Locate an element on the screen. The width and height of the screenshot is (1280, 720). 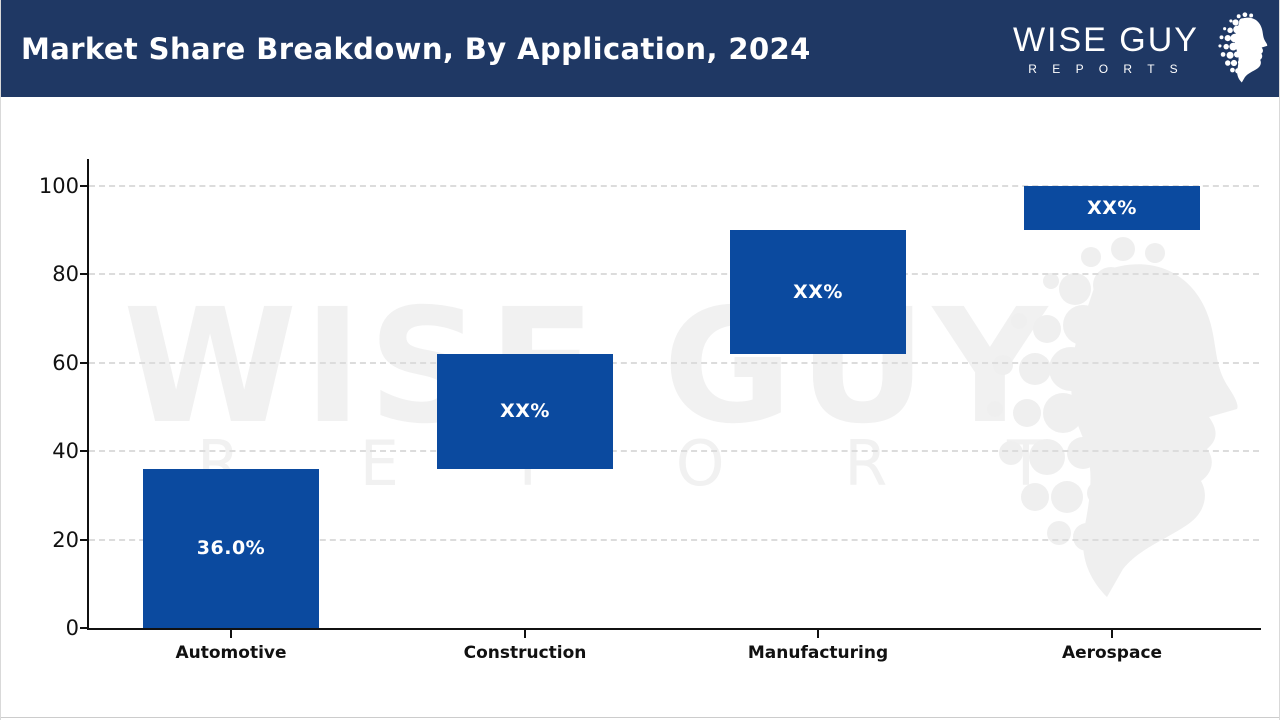
x-axis-label-aerospace: Aerospace is located at coordinates (1112, 653).